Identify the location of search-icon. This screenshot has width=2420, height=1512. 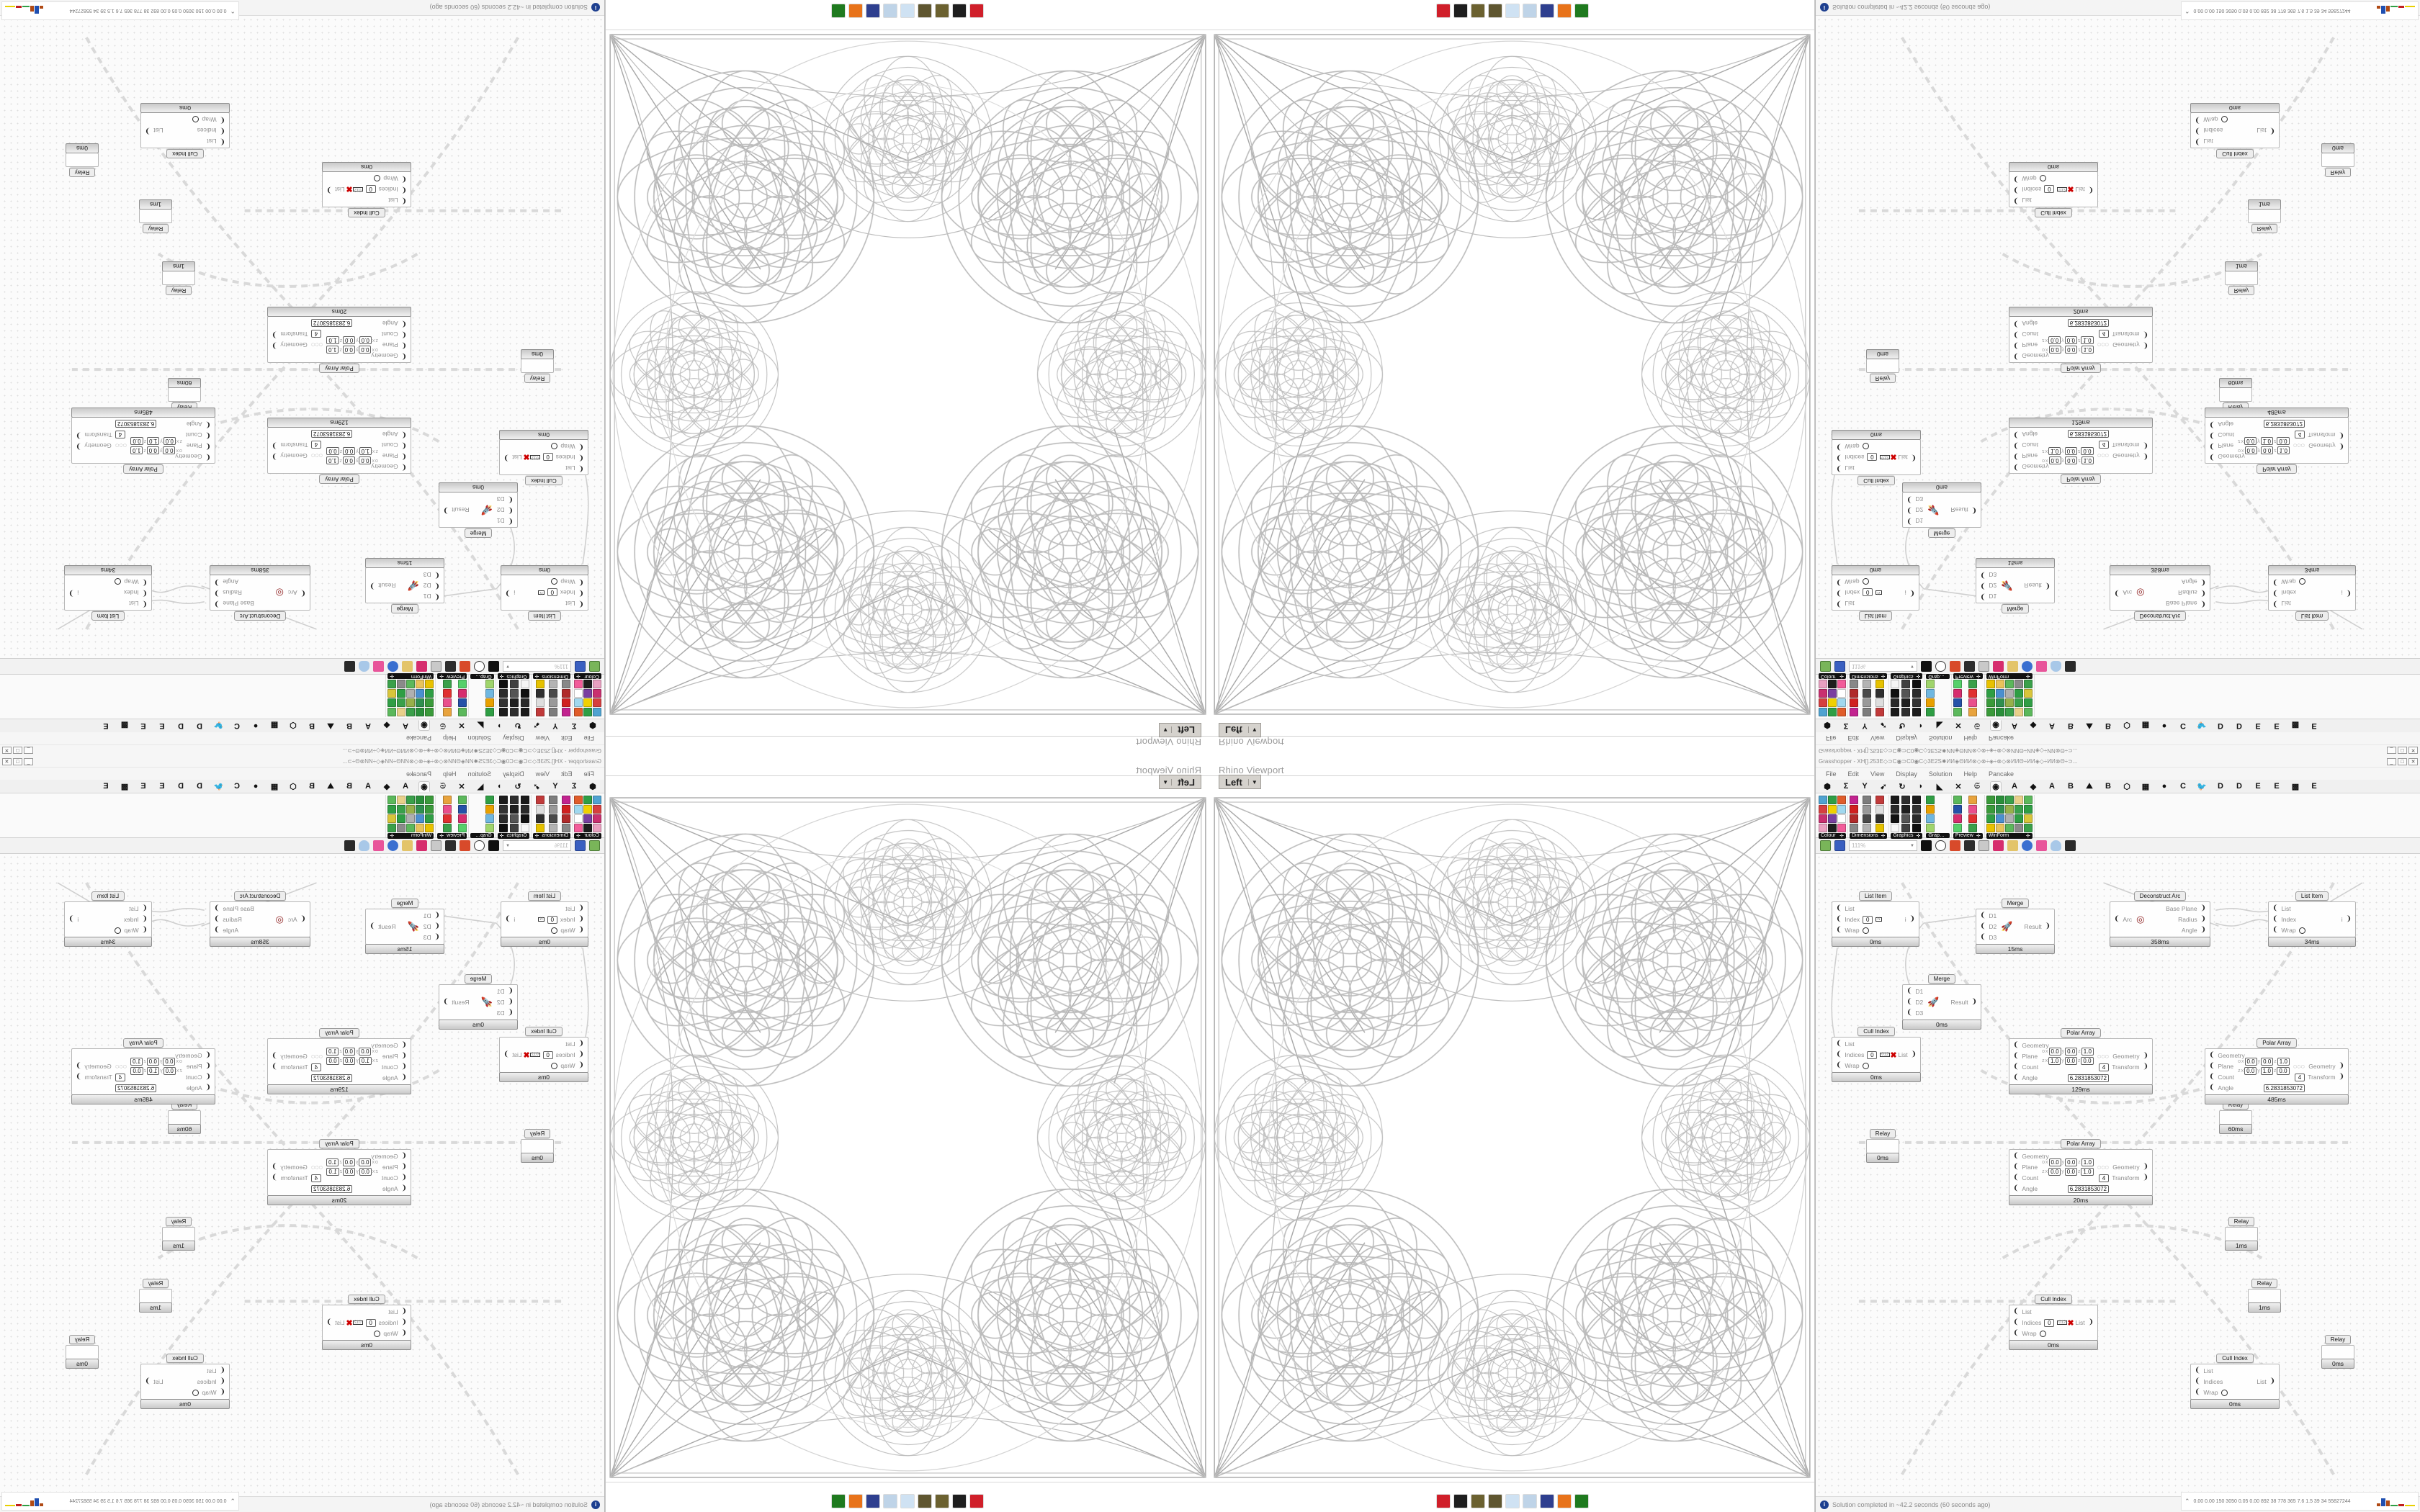
(392, 666).